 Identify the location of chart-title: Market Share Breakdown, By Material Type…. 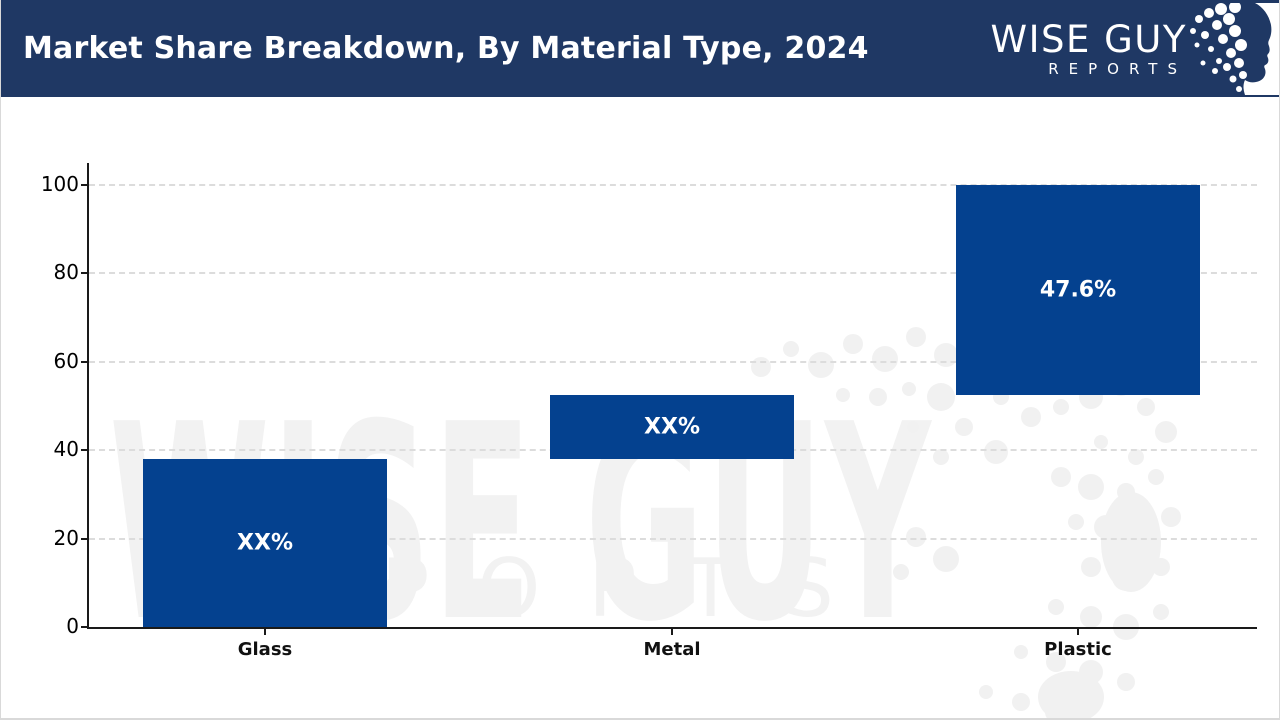
(446, 48).